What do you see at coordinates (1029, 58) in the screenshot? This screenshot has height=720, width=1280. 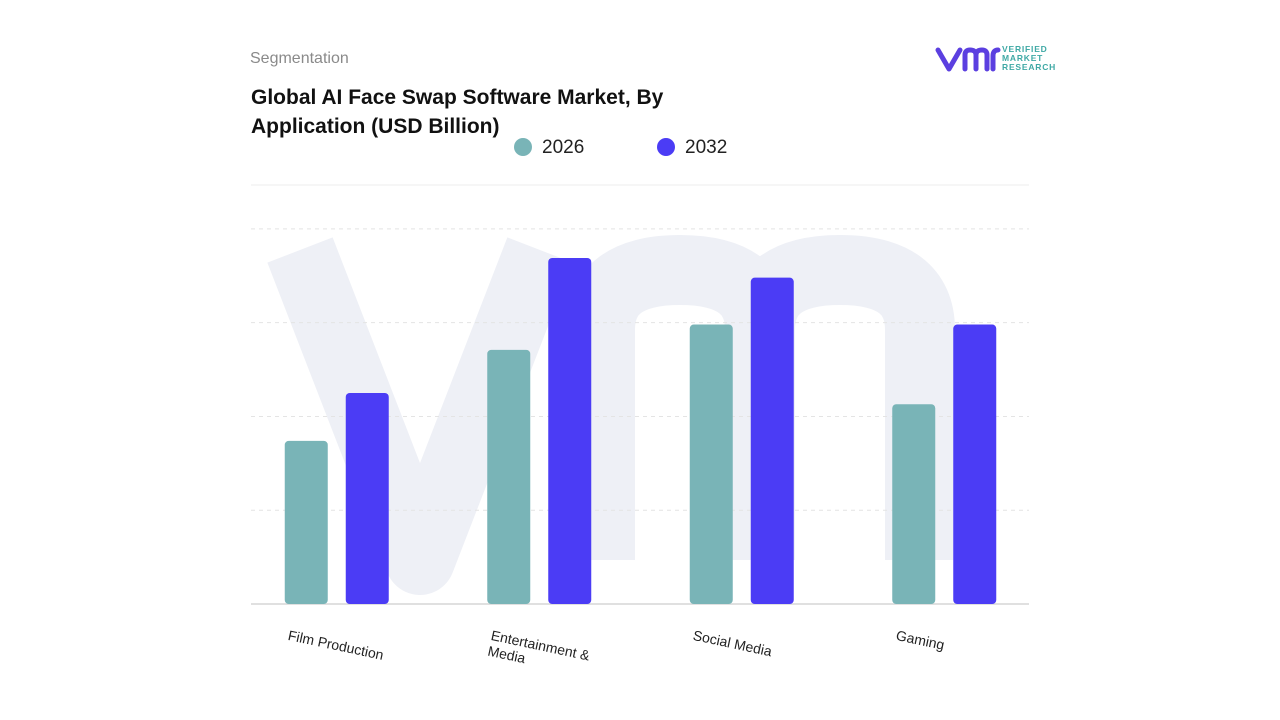 I see `logo-text: VERIFIED MARKET RESEARCH` at bounding box center [1029, 58].